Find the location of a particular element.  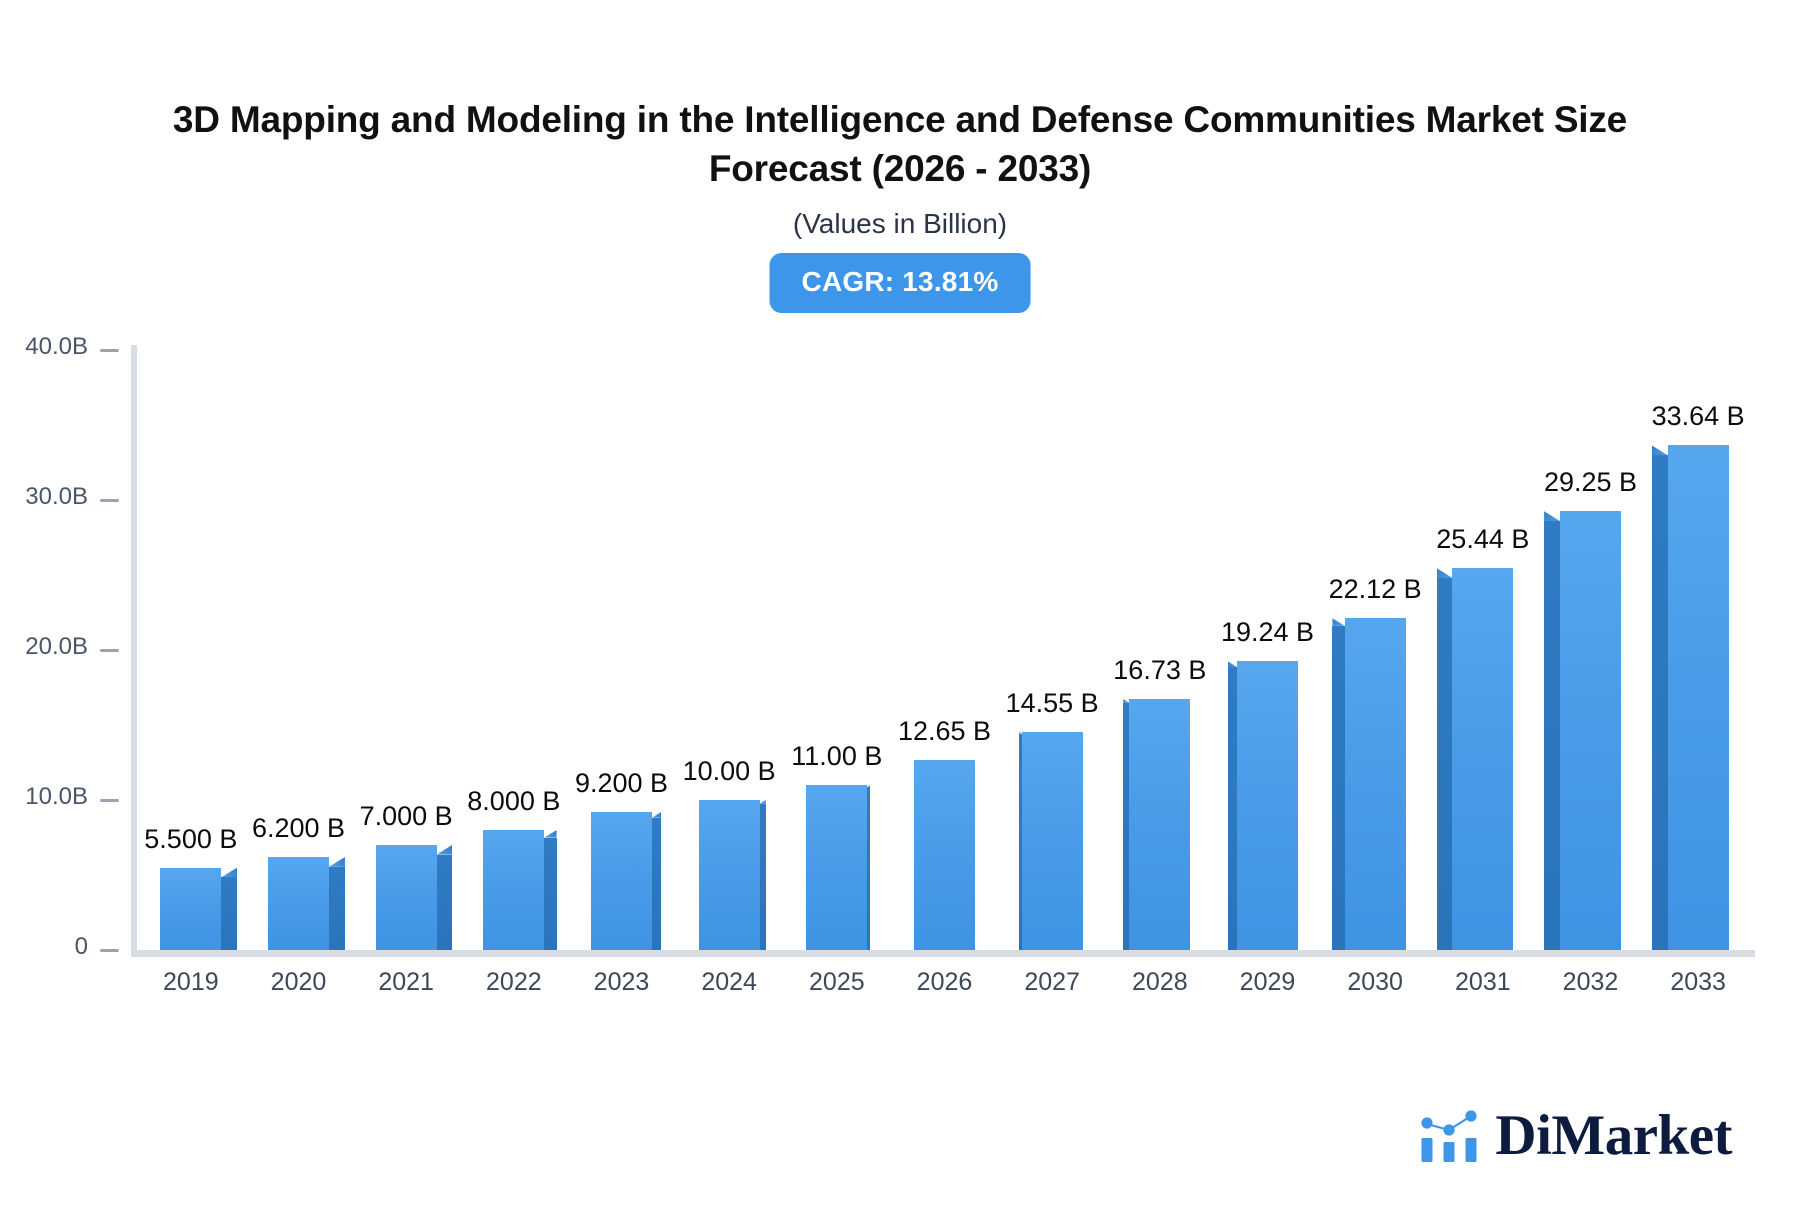

x-axis-tick-label: 2019 is located at coordinates (191, 982).